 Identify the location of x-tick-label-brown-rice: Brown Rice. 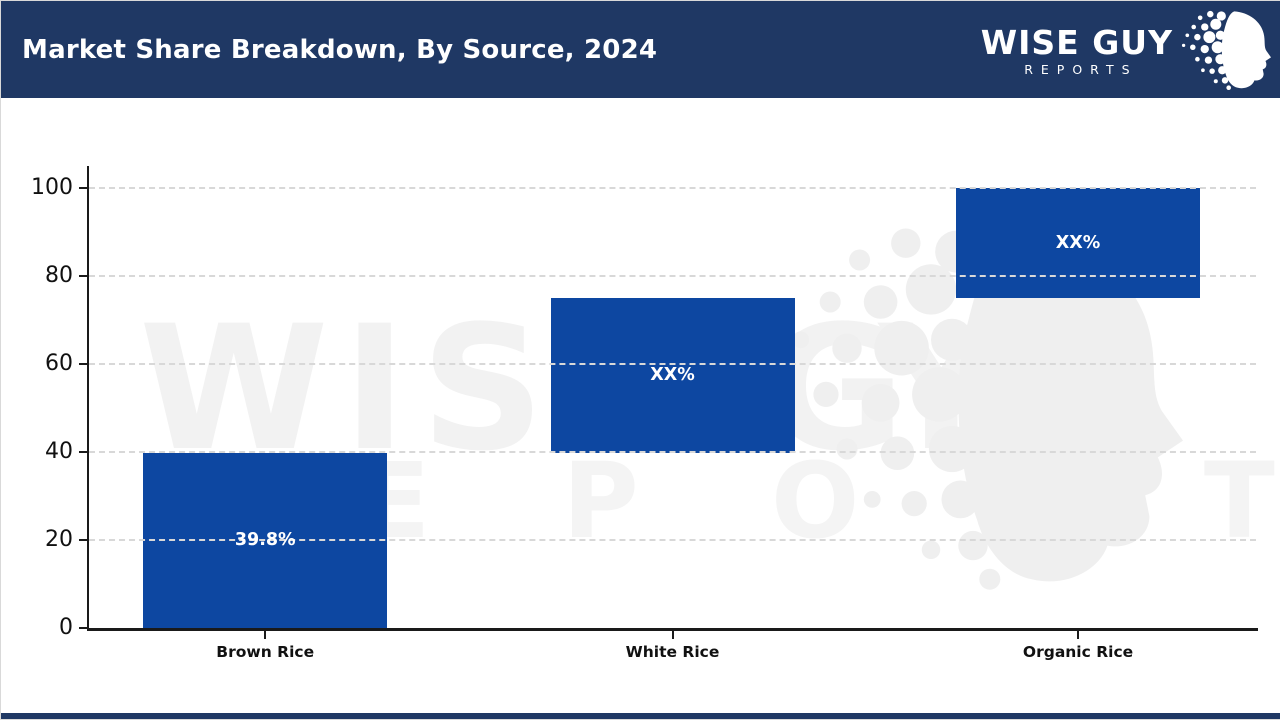
(265, 652).